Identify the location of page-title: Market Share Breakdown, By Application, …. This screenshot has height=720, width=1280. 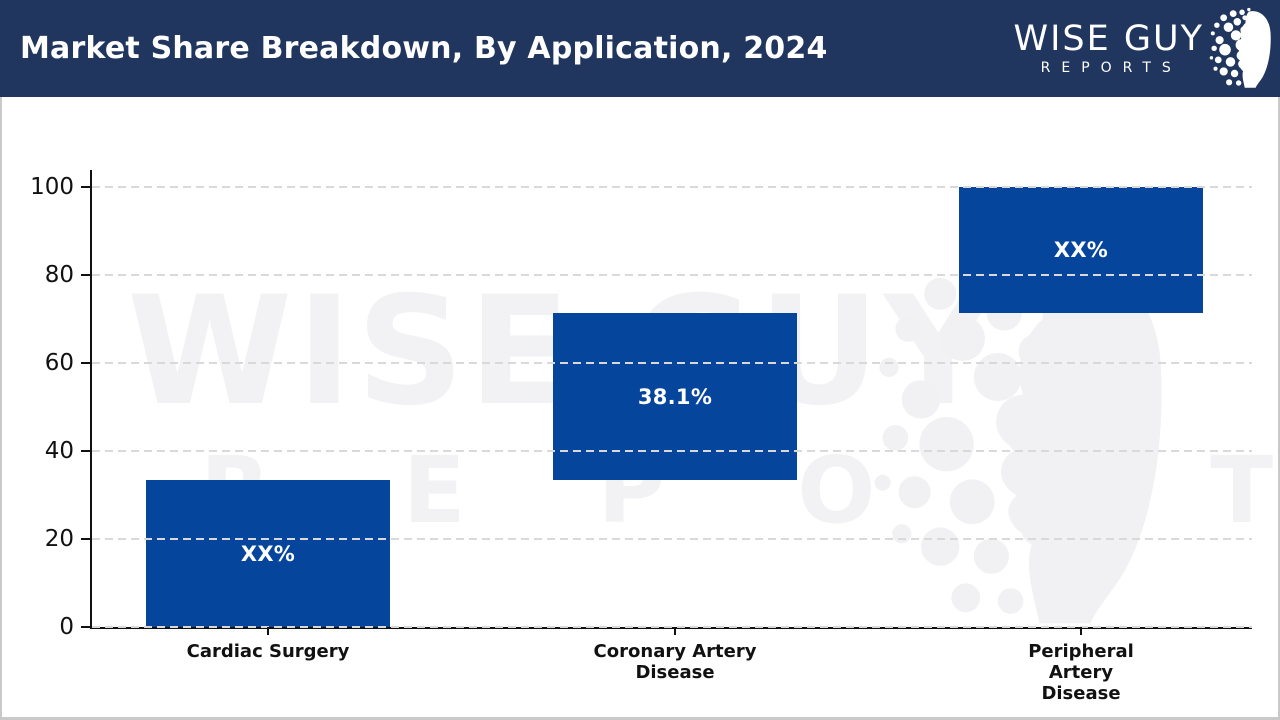
(424, 48).